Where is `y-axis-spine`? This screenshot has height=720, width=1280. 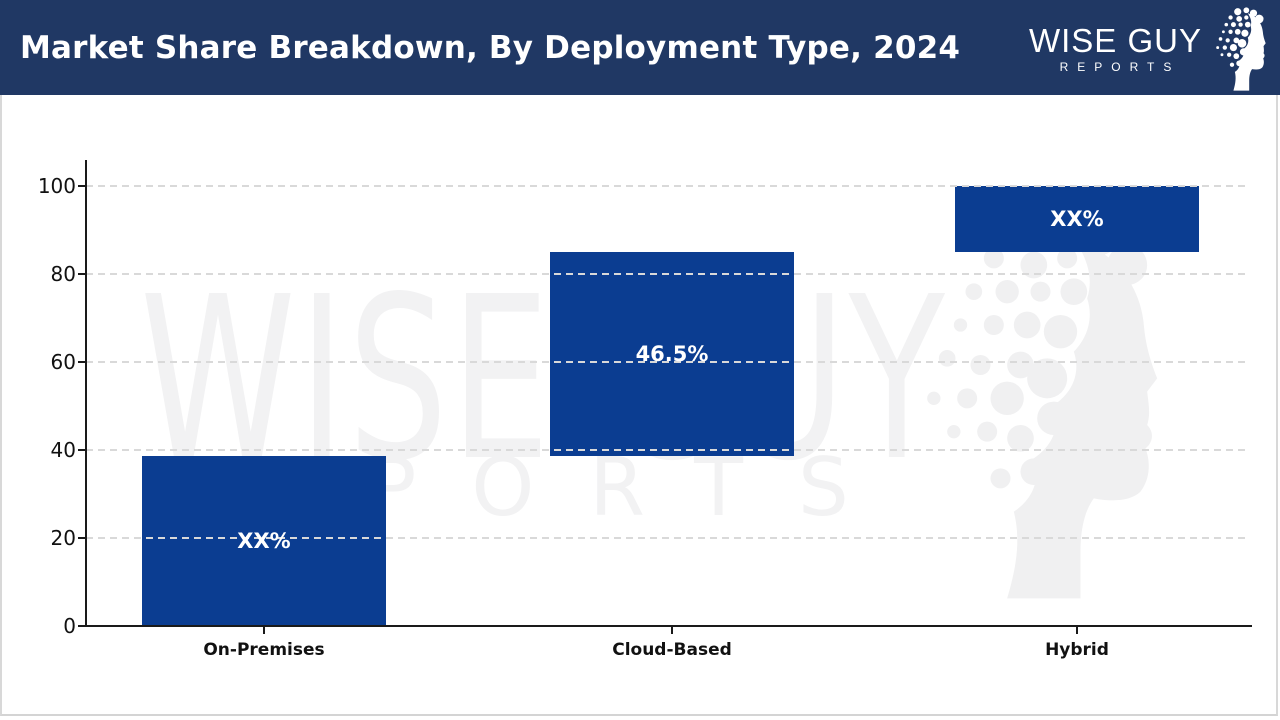
y-axis-spine is located at coordinates (86, 393).